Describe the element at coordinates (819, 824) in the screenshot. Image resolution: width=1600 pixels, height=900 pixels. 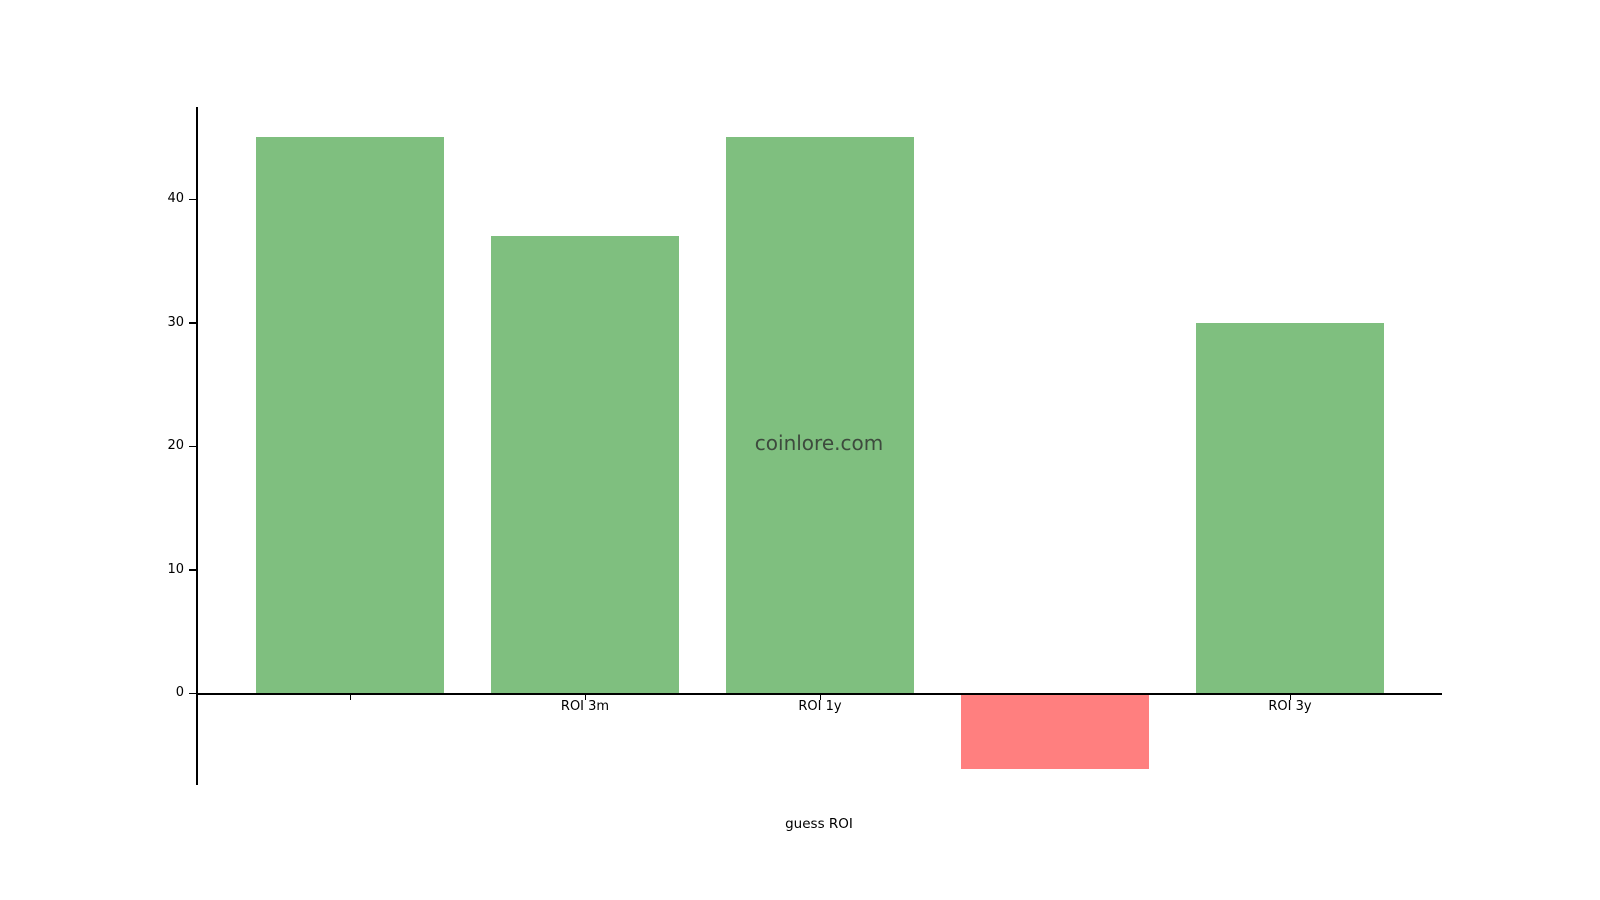
I see `x-axis-title: guess ROI` at that location.